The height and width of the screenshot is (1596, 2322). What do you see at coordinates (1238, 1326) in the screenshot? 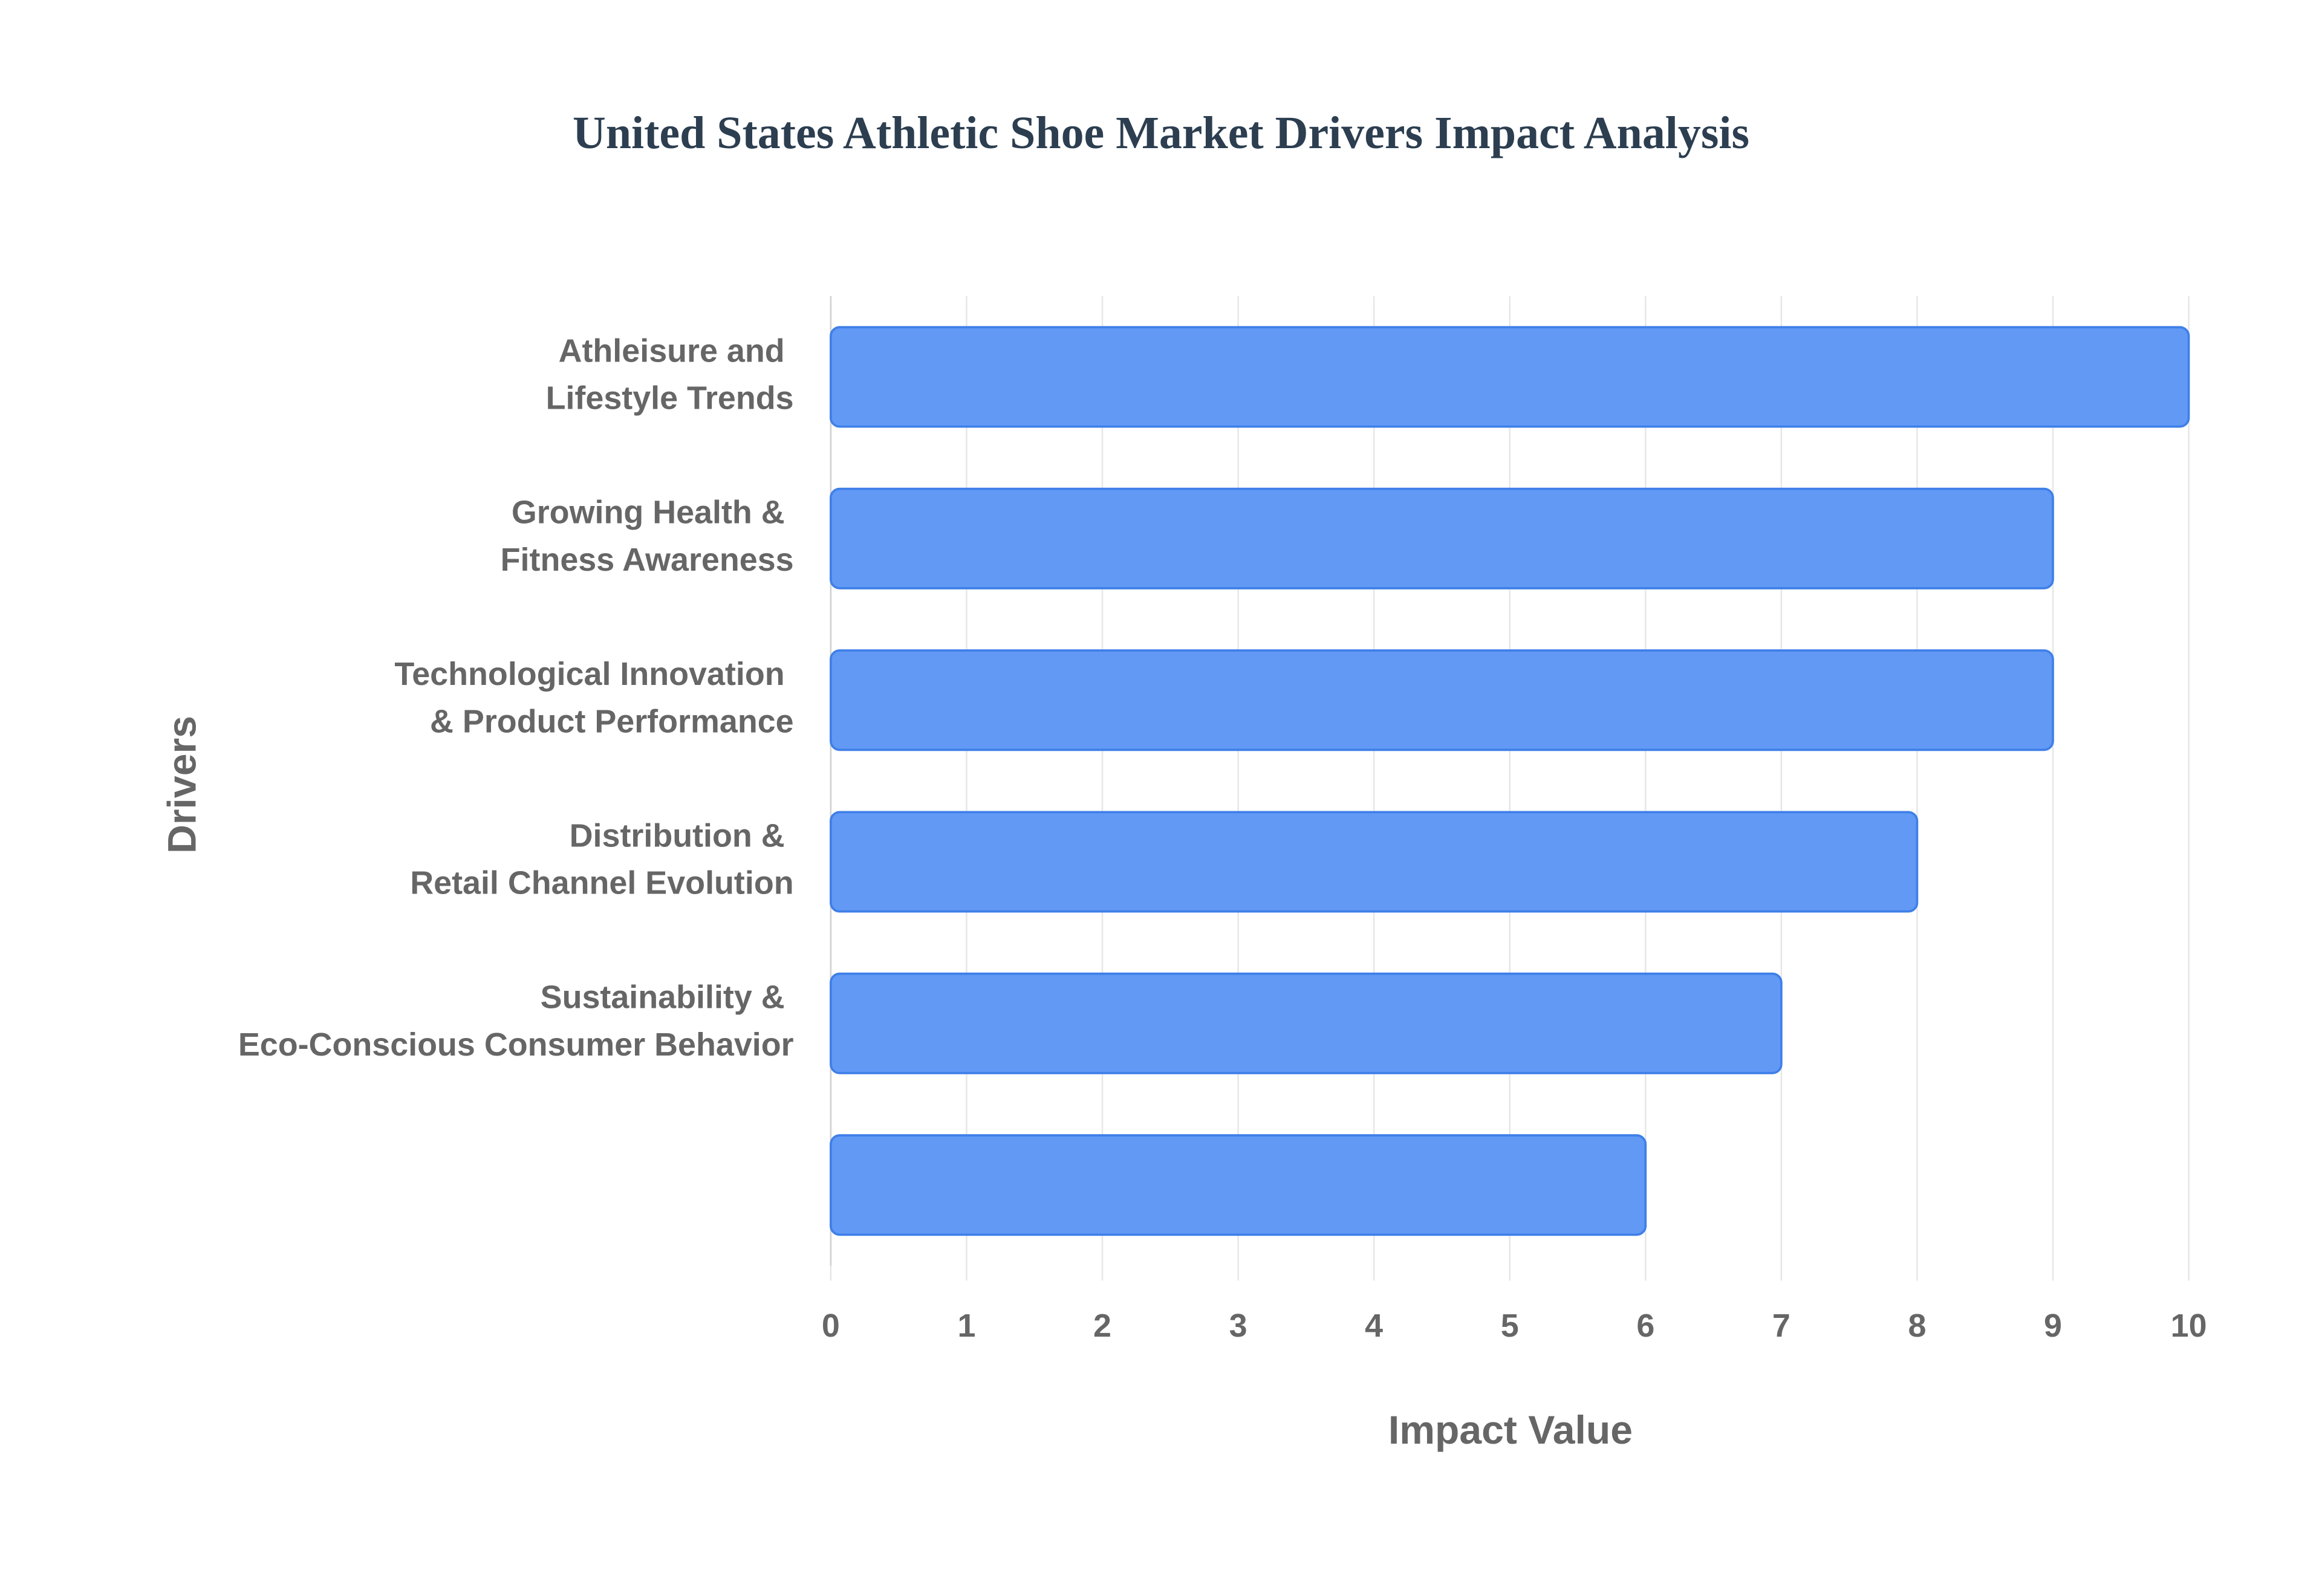
I see `x-tick-label: 3` at bounding box center [1238, 1326].